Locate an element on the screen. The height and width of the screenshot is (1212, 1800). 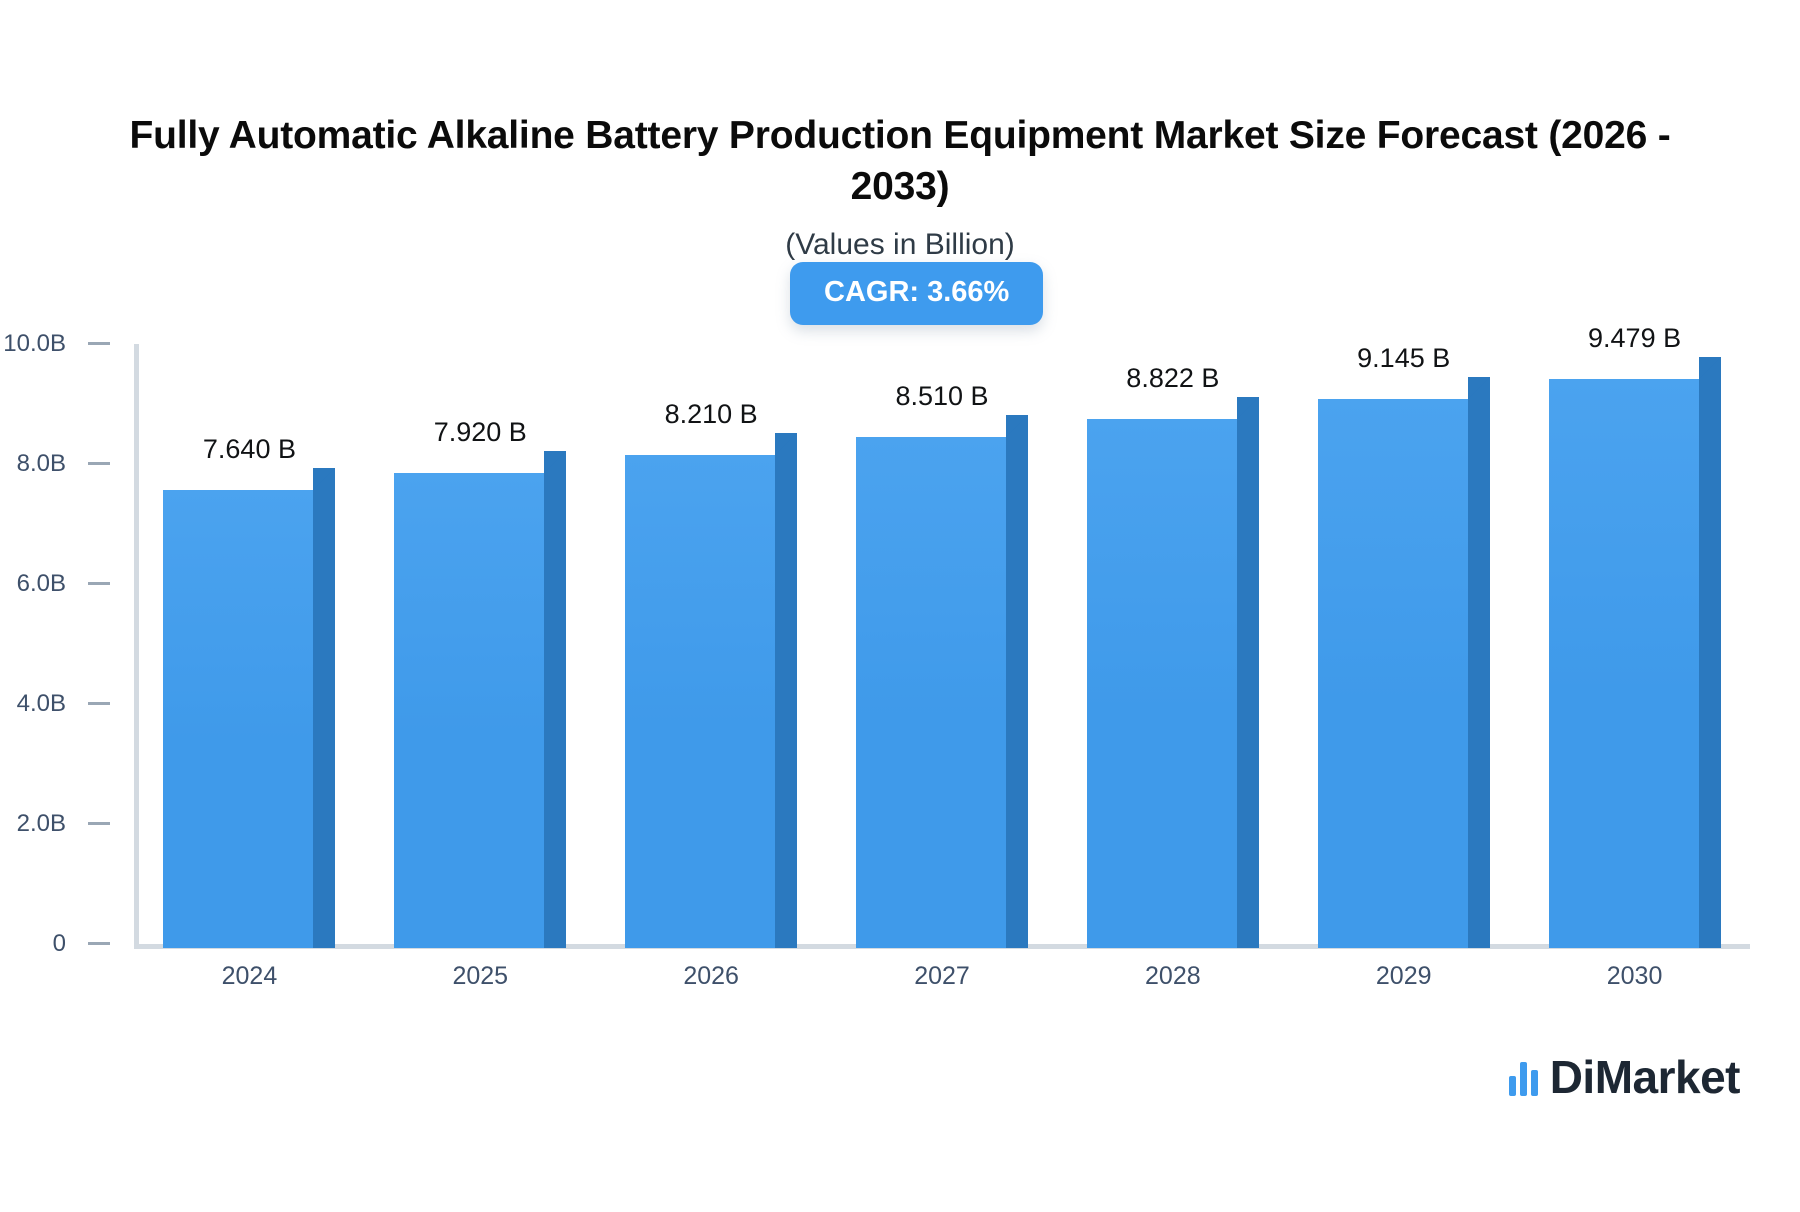
x-tick-label: 2026 is located at coordinates (711, 976).